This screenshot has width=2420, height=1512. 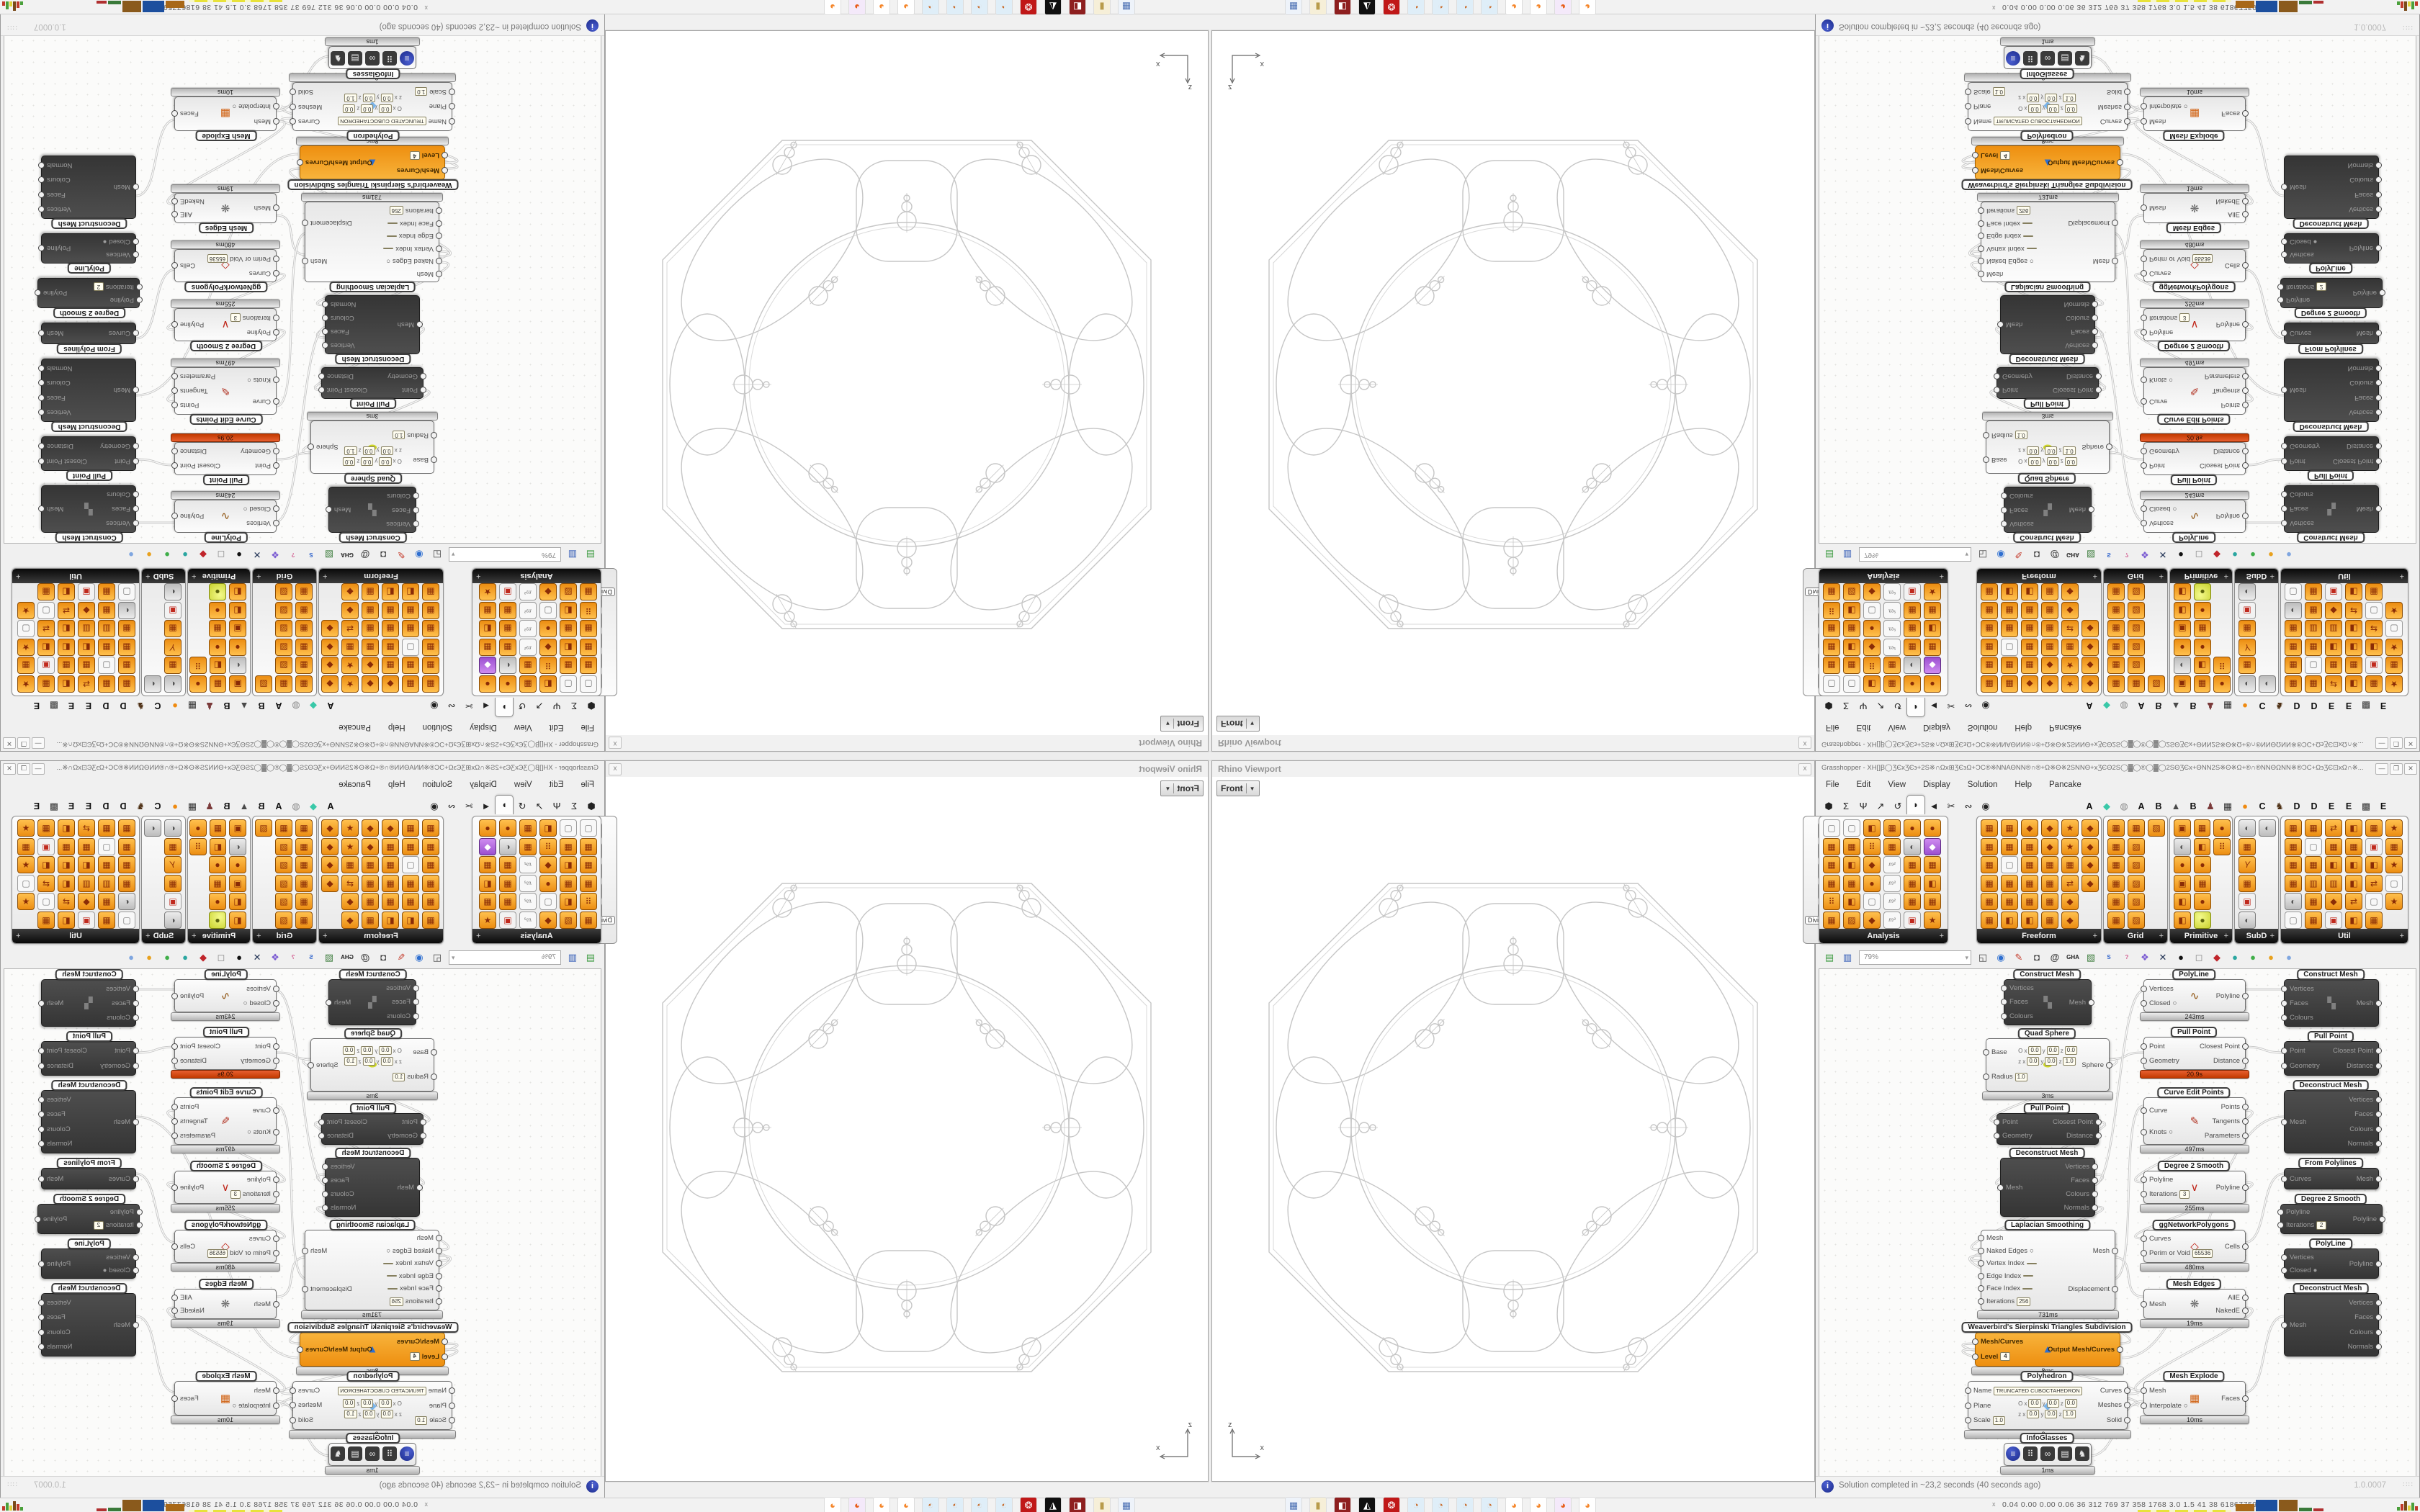 What do you see at coordinates (131, 957) in the screenshot?
I see `sphere-blue-icon: ●` at bounding box center [131, 957].